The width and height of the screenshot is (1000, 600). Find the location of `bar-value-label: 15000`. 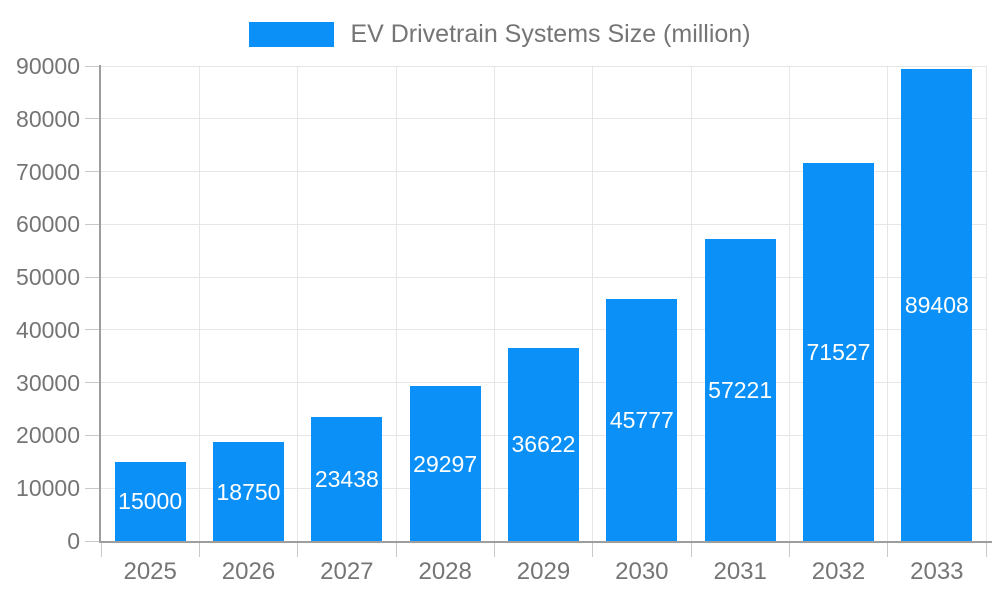

bar-value-label: 15000 is located at coordinates (150, 501).